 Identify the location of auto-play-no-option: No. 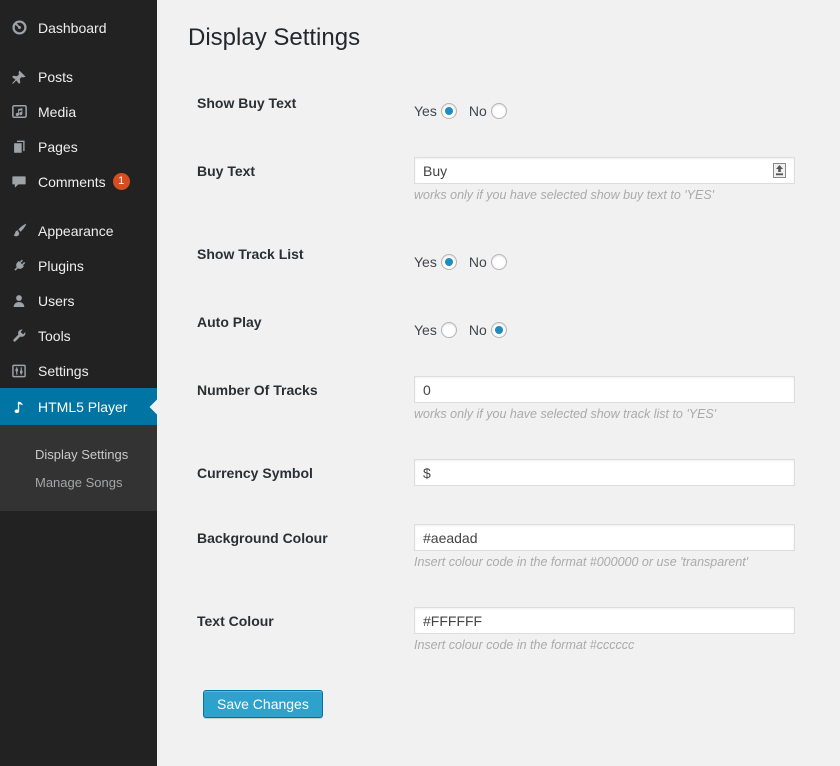
(488, 330).